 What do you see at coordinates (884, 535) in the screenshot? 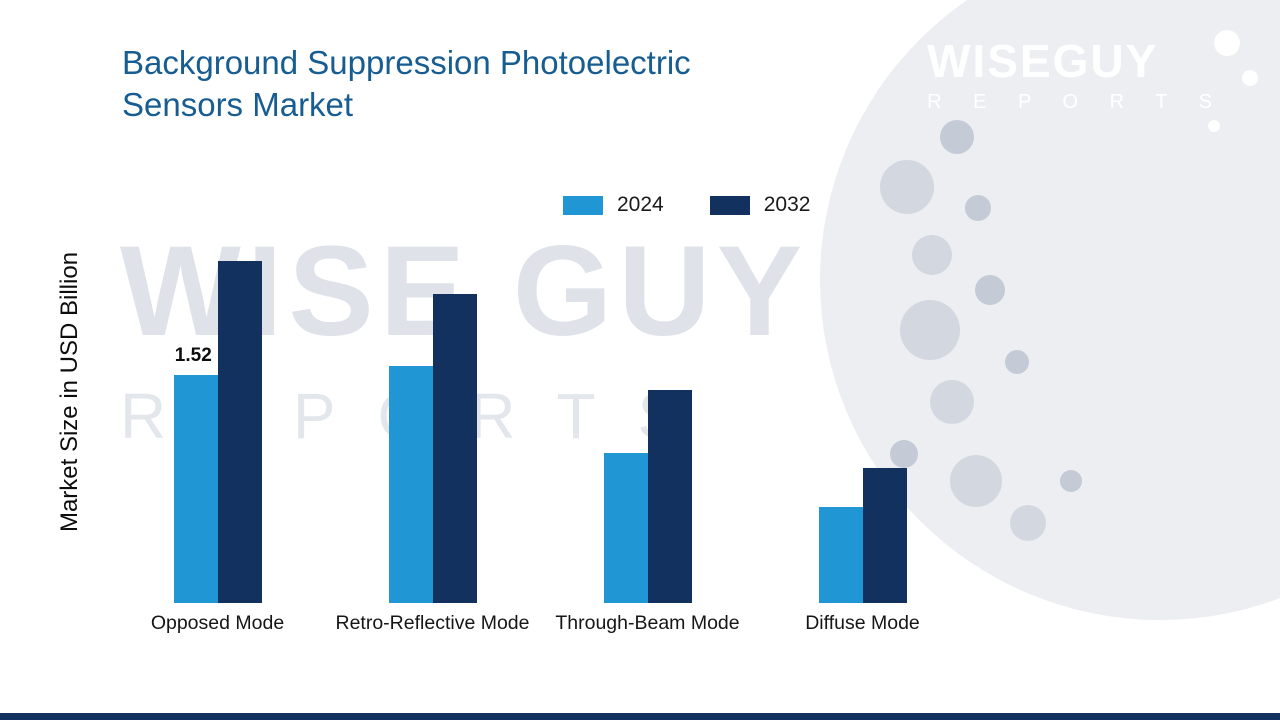
I see `bar-2032-diffuse-mode` at bounding box center [884, 535].